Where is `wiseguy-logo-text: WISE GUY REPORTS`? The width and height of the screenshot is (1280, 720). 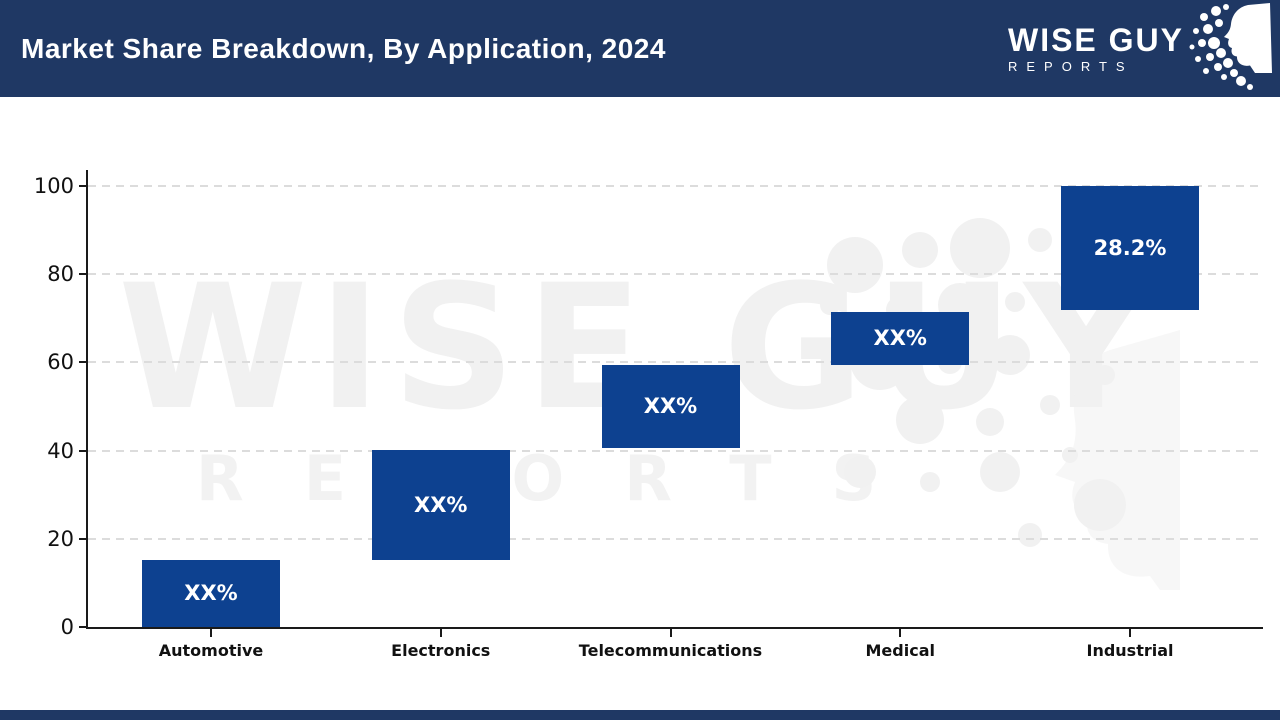
wiseguy-logo-text: WISE GUY REPORTS is located at coordinates (1096, 49).